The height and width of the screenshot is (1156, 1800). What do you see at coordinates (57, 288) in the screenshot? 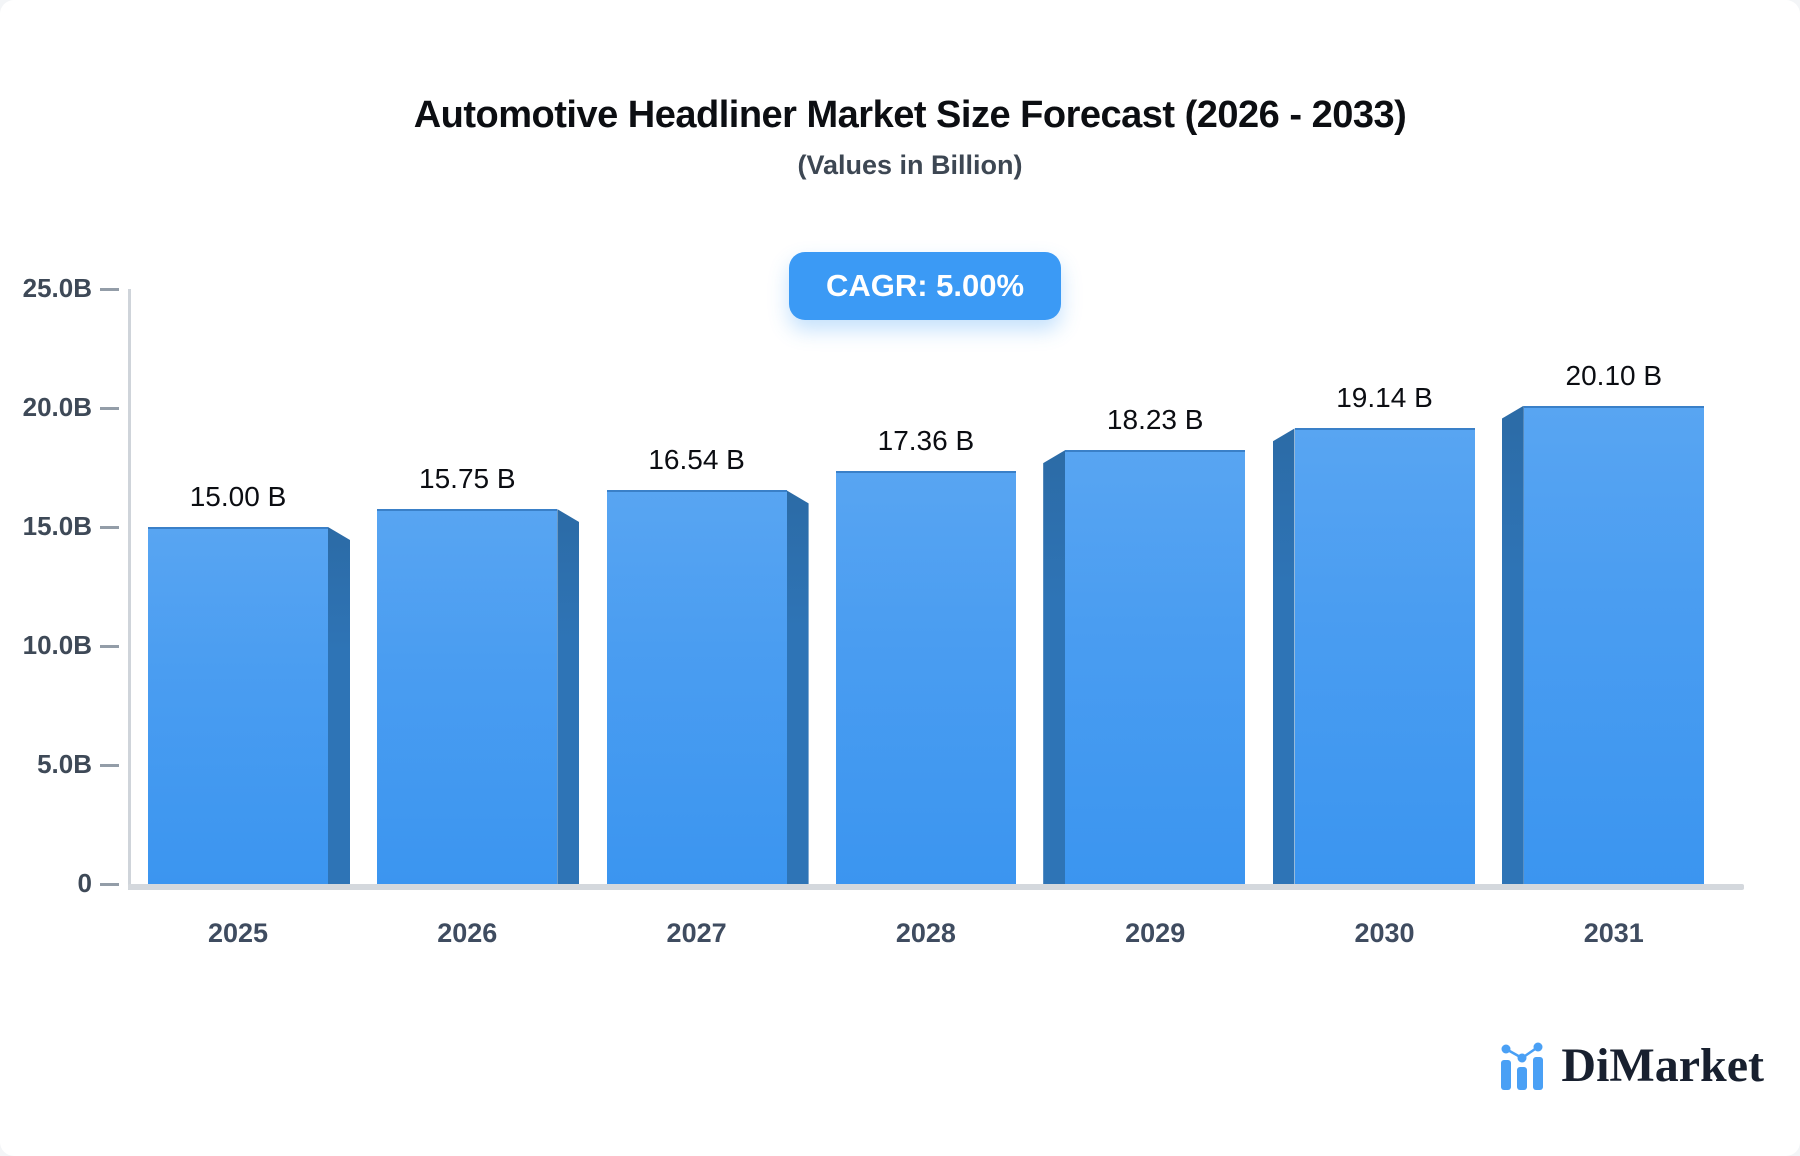
I see `y-axis-tick-label: 25.0B` at bounding box center [57, 288].